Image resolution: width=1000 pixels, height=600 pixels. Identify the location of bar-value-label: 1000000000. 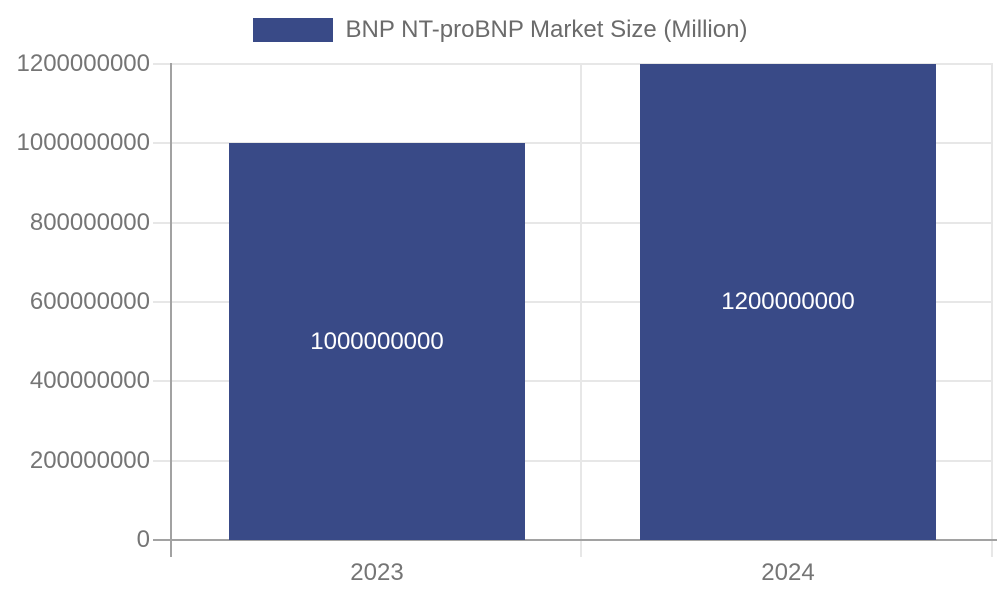
(377, 341).